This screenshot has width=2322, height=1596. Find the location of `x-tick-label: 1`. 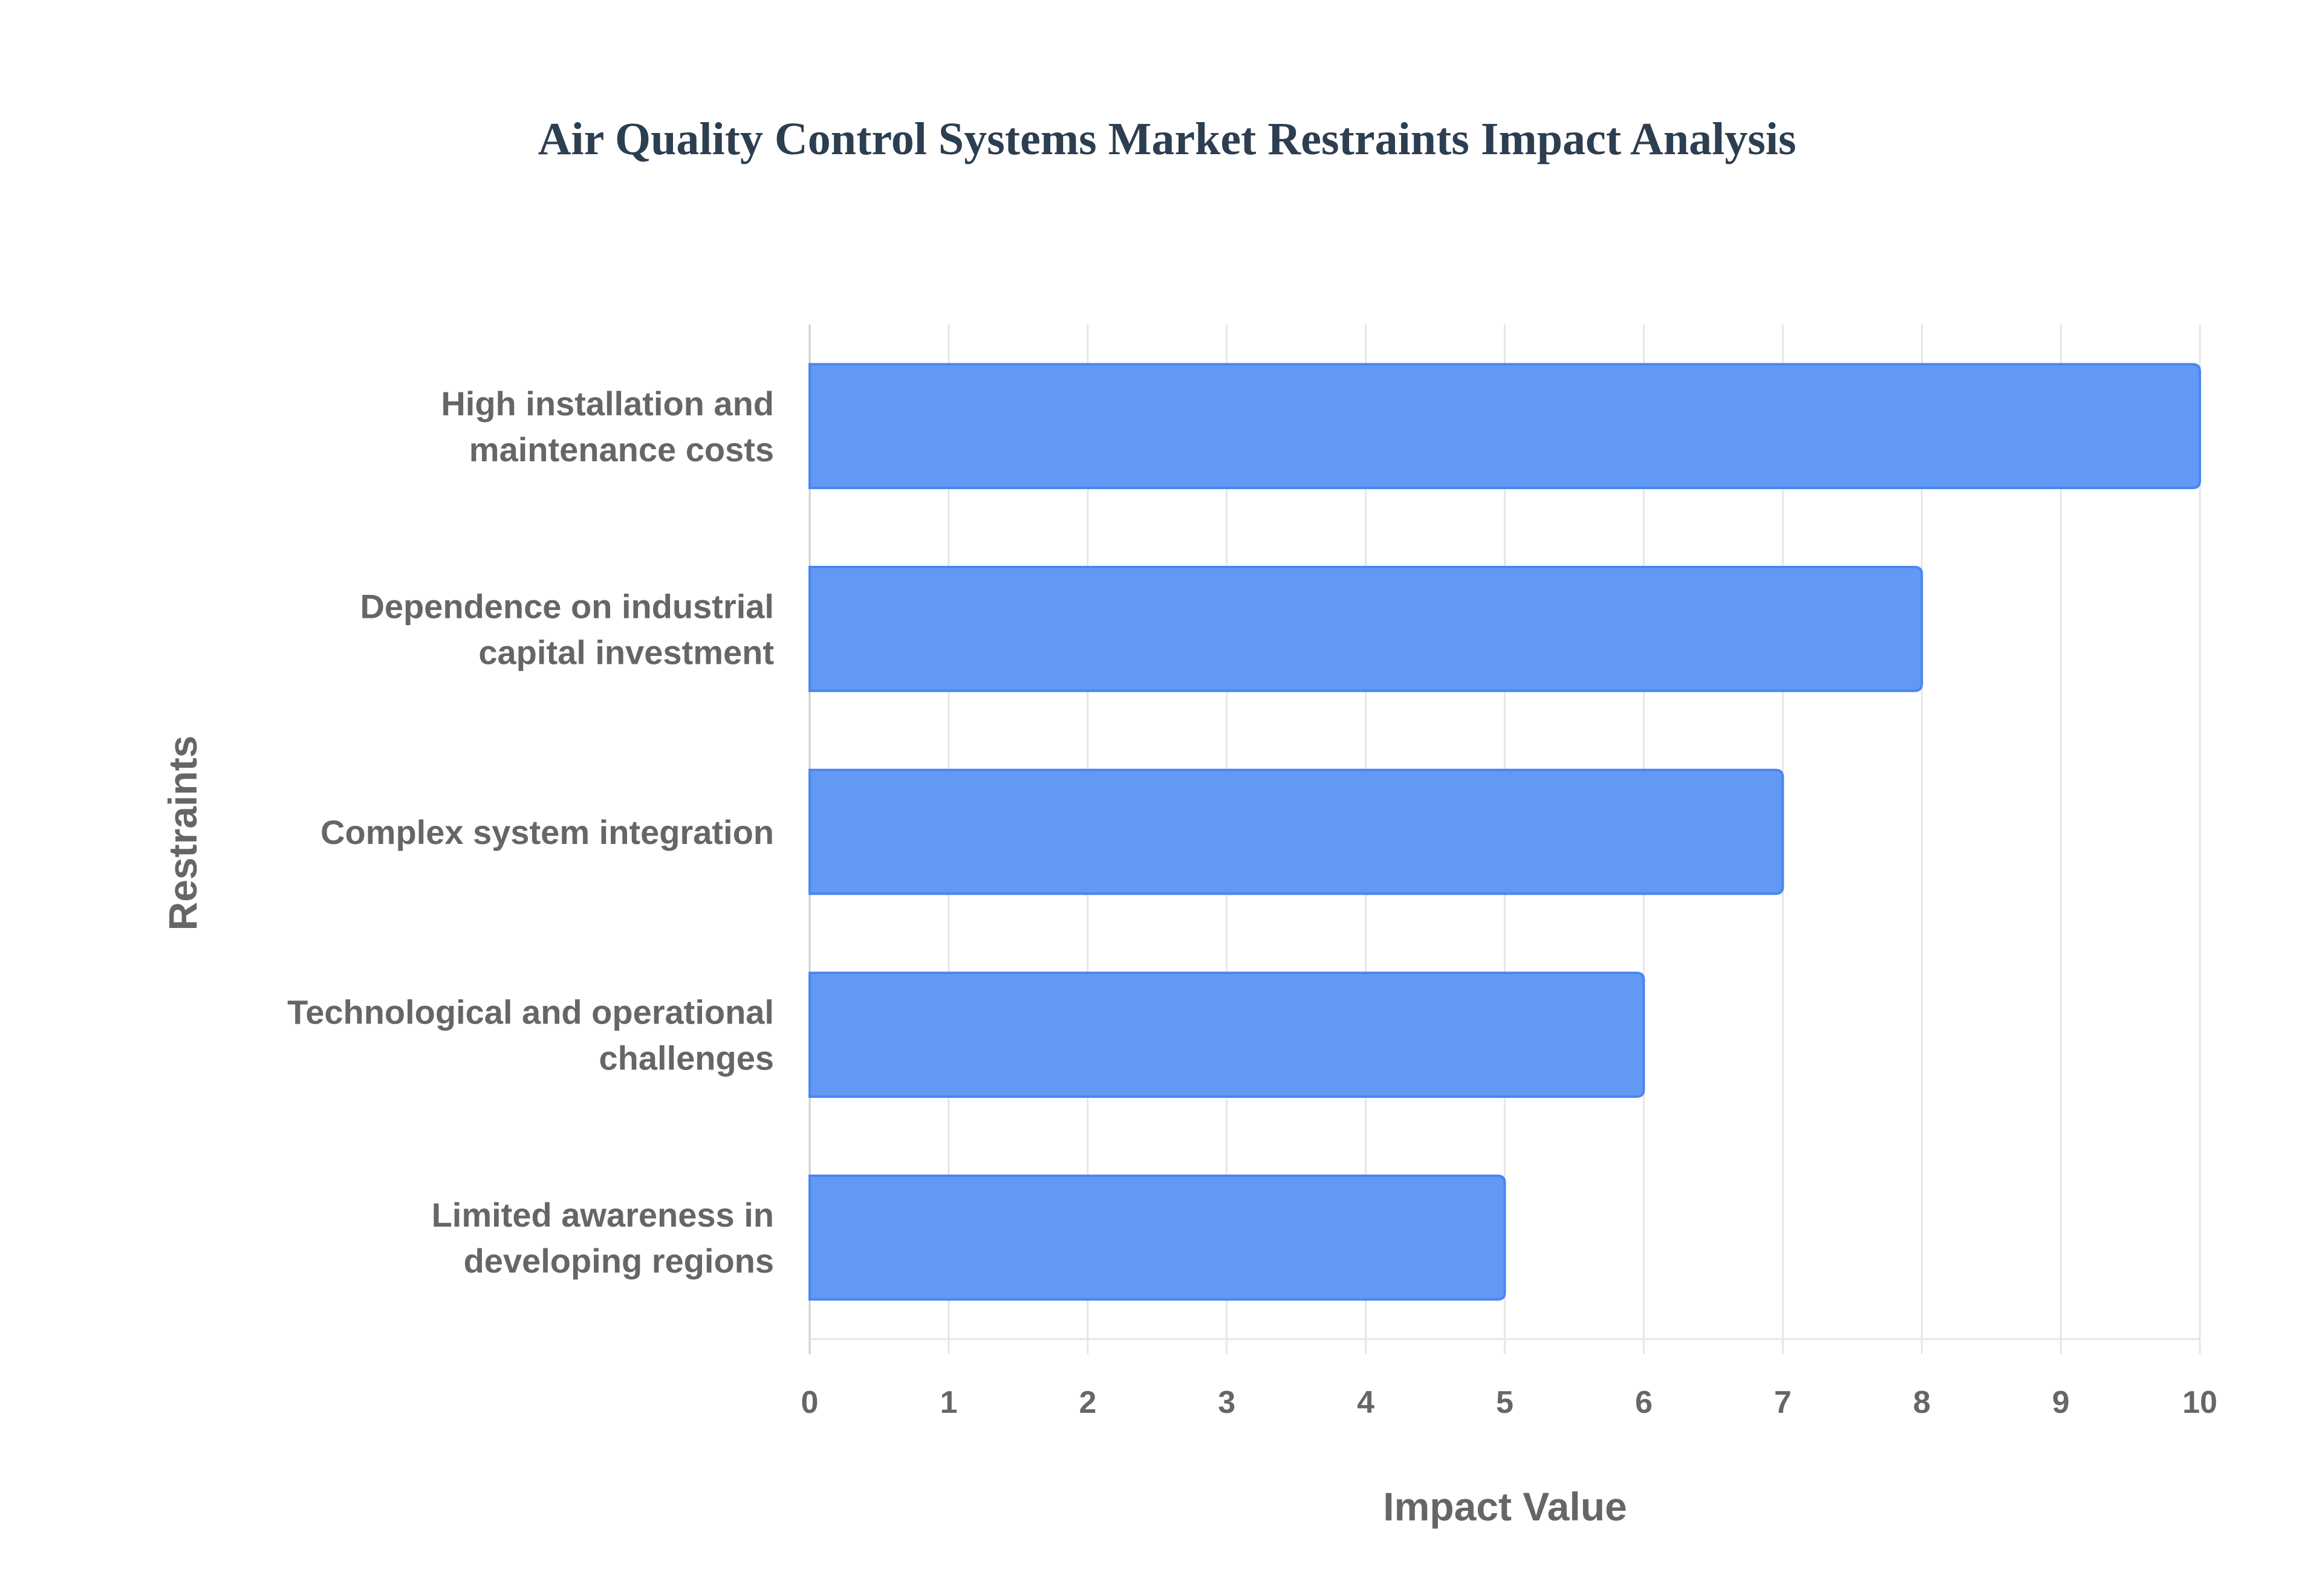

x-tick-label: 1 is located at coordinates (948, 1402).